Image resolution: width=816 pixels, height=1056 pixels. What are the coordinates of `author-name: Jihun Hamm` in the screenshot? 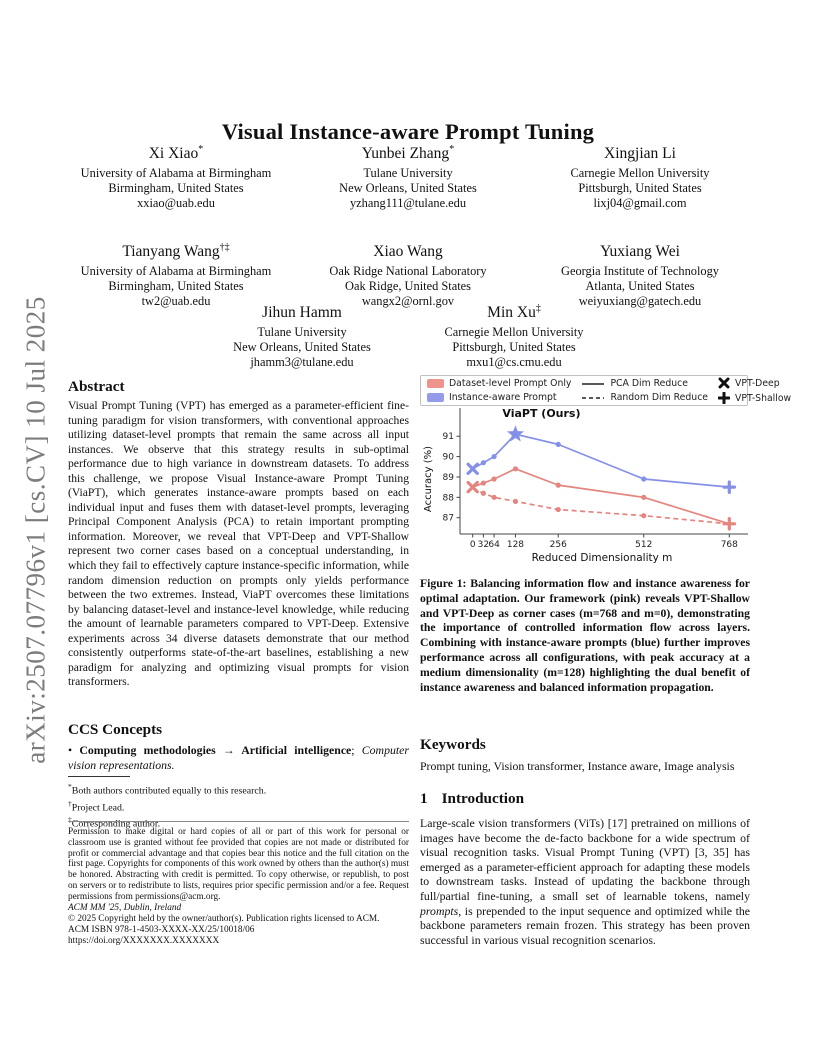 It's located at (302, 313).